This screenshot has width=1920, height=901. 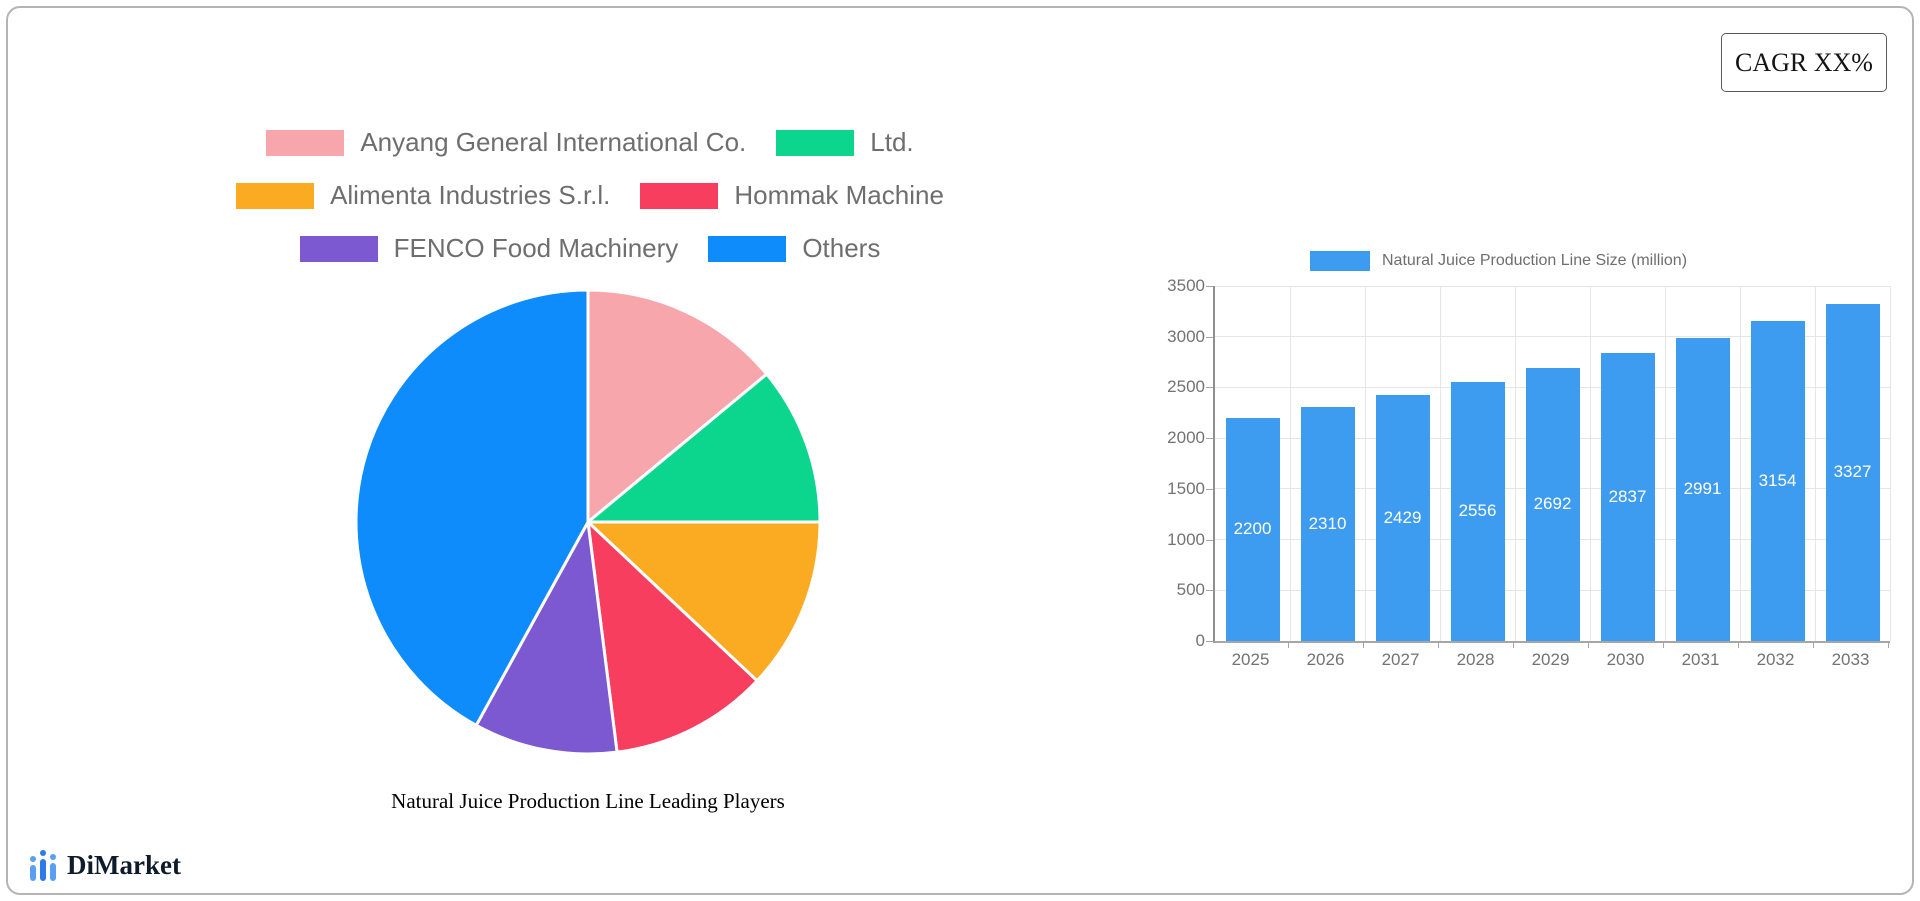 I want to click on legend-item: Ltd., so click(x=845, y=142).